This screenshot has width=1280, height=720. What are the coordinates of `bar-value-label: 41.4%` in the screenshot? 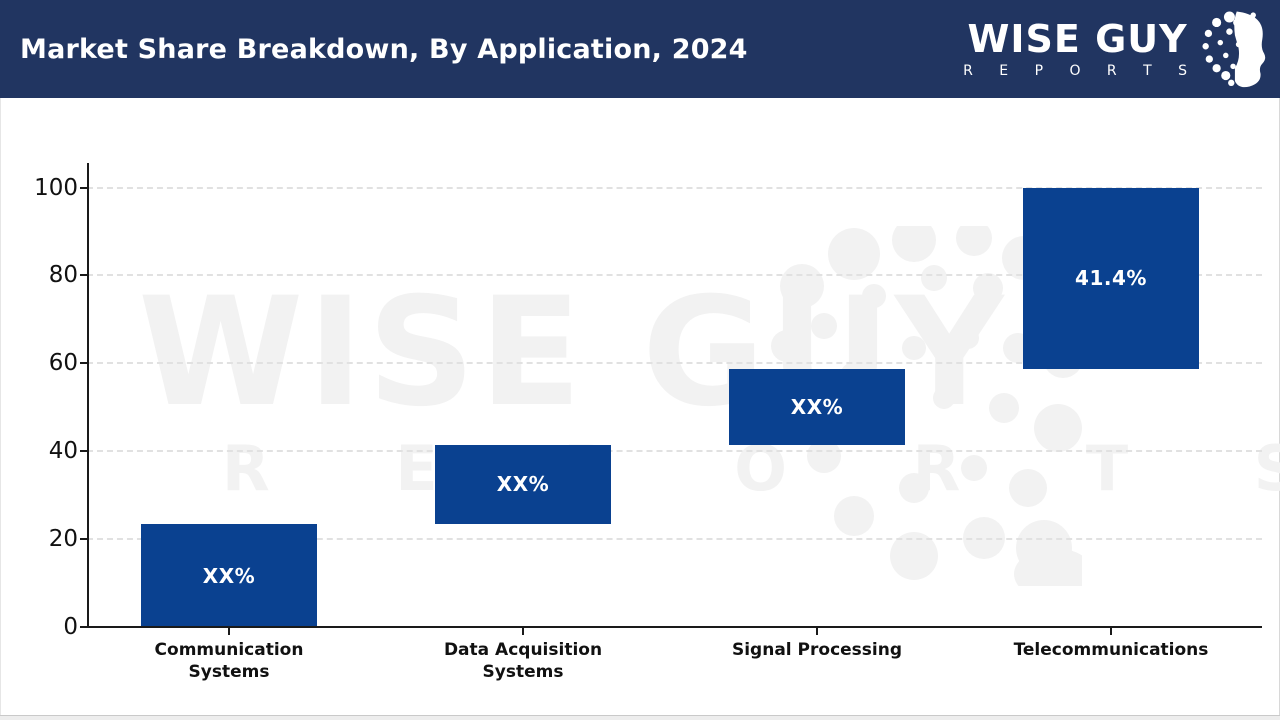 It's located at (1111, 278).